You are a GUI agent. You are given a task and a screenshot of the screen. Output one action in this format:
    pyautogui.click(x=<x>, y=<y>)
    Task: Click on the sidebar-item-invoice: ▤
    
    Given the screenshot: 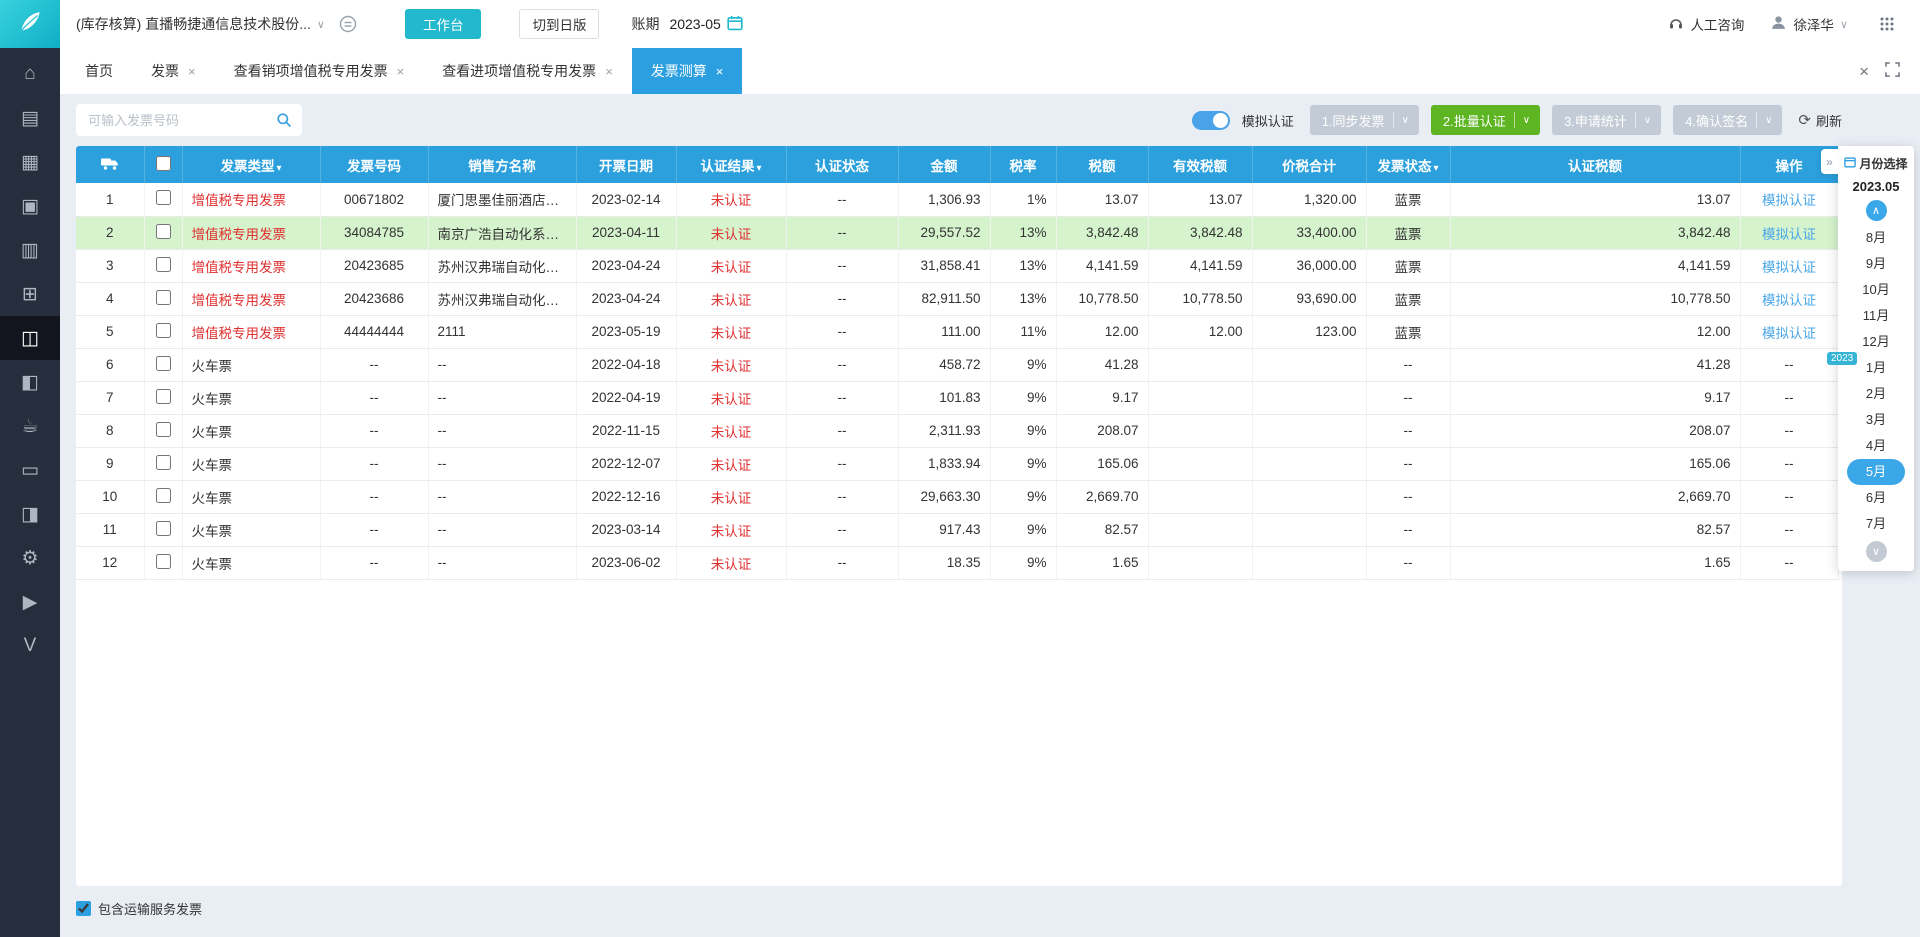 What is the action you would take?
    pyautogui.click(x=30, y=118)
    